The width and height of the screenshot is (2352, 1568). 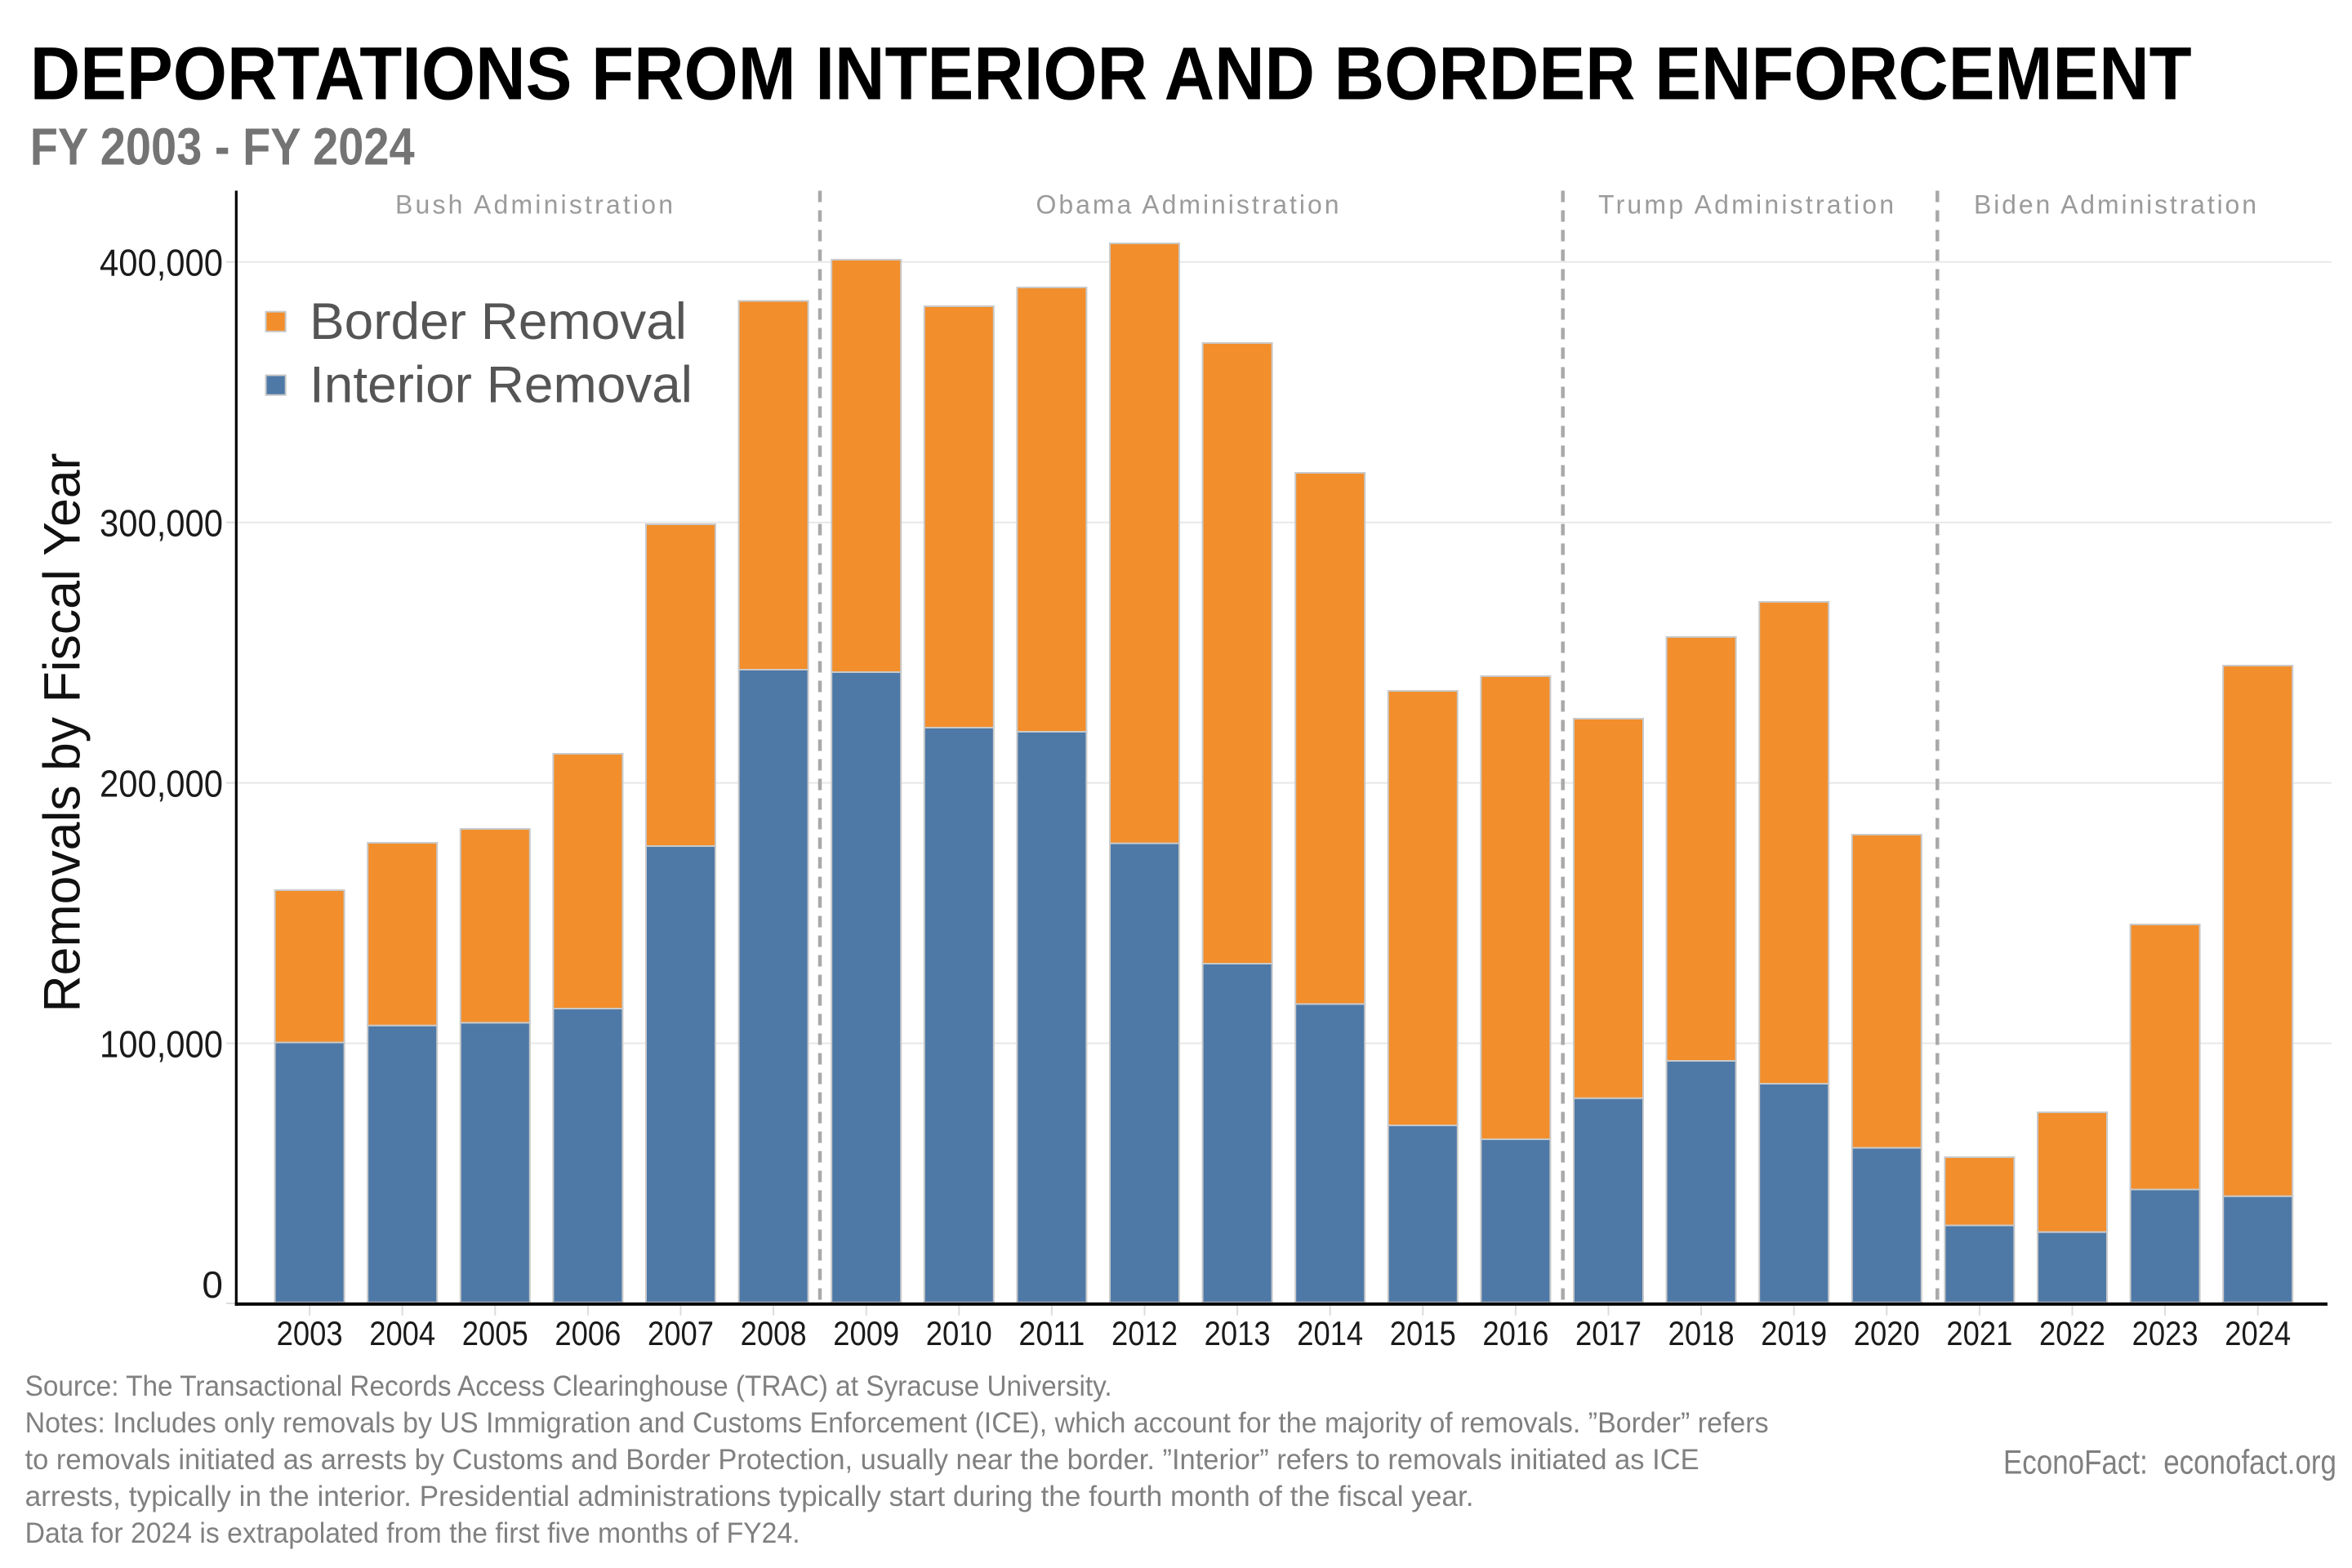 What do you see at coordinates (1701, 1333) in the screenshot?
I see `svg-text: 2018` at bounding box center [1701, 1333].